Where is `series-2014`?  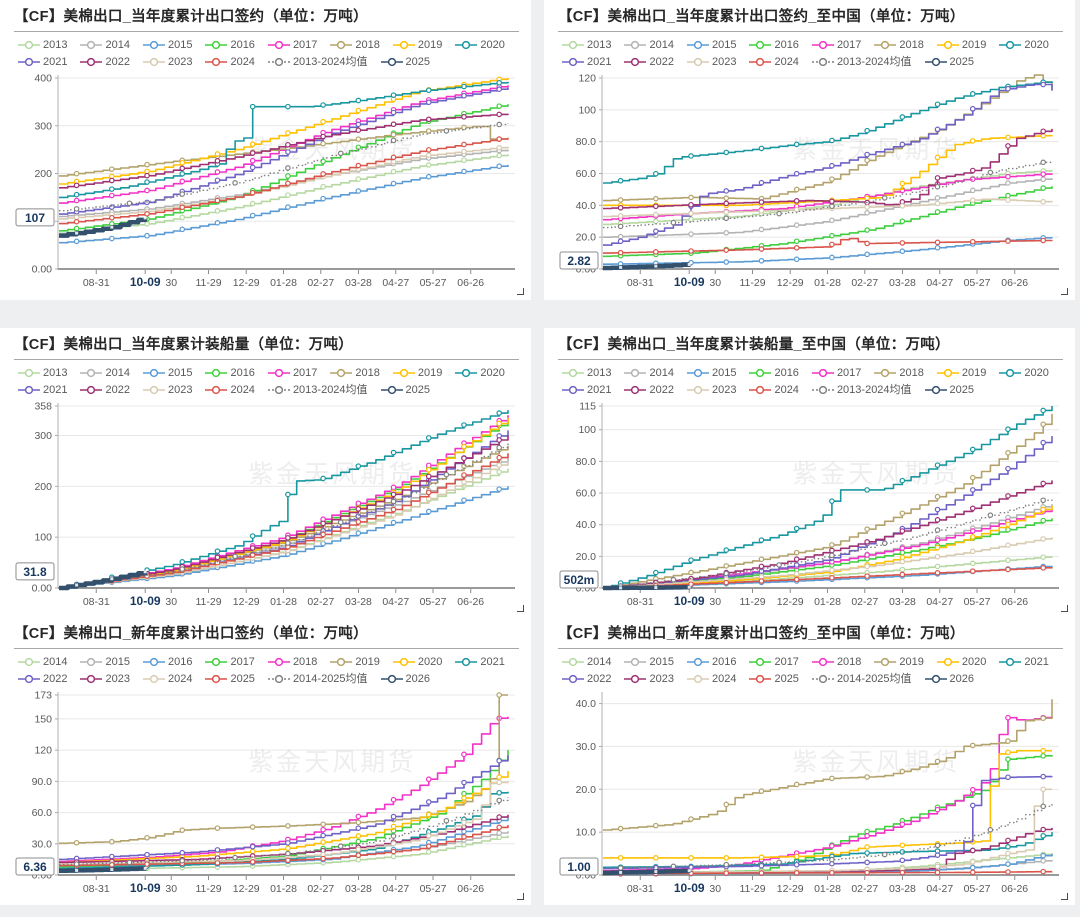
series-2014 is located at coordinates (828, 208).